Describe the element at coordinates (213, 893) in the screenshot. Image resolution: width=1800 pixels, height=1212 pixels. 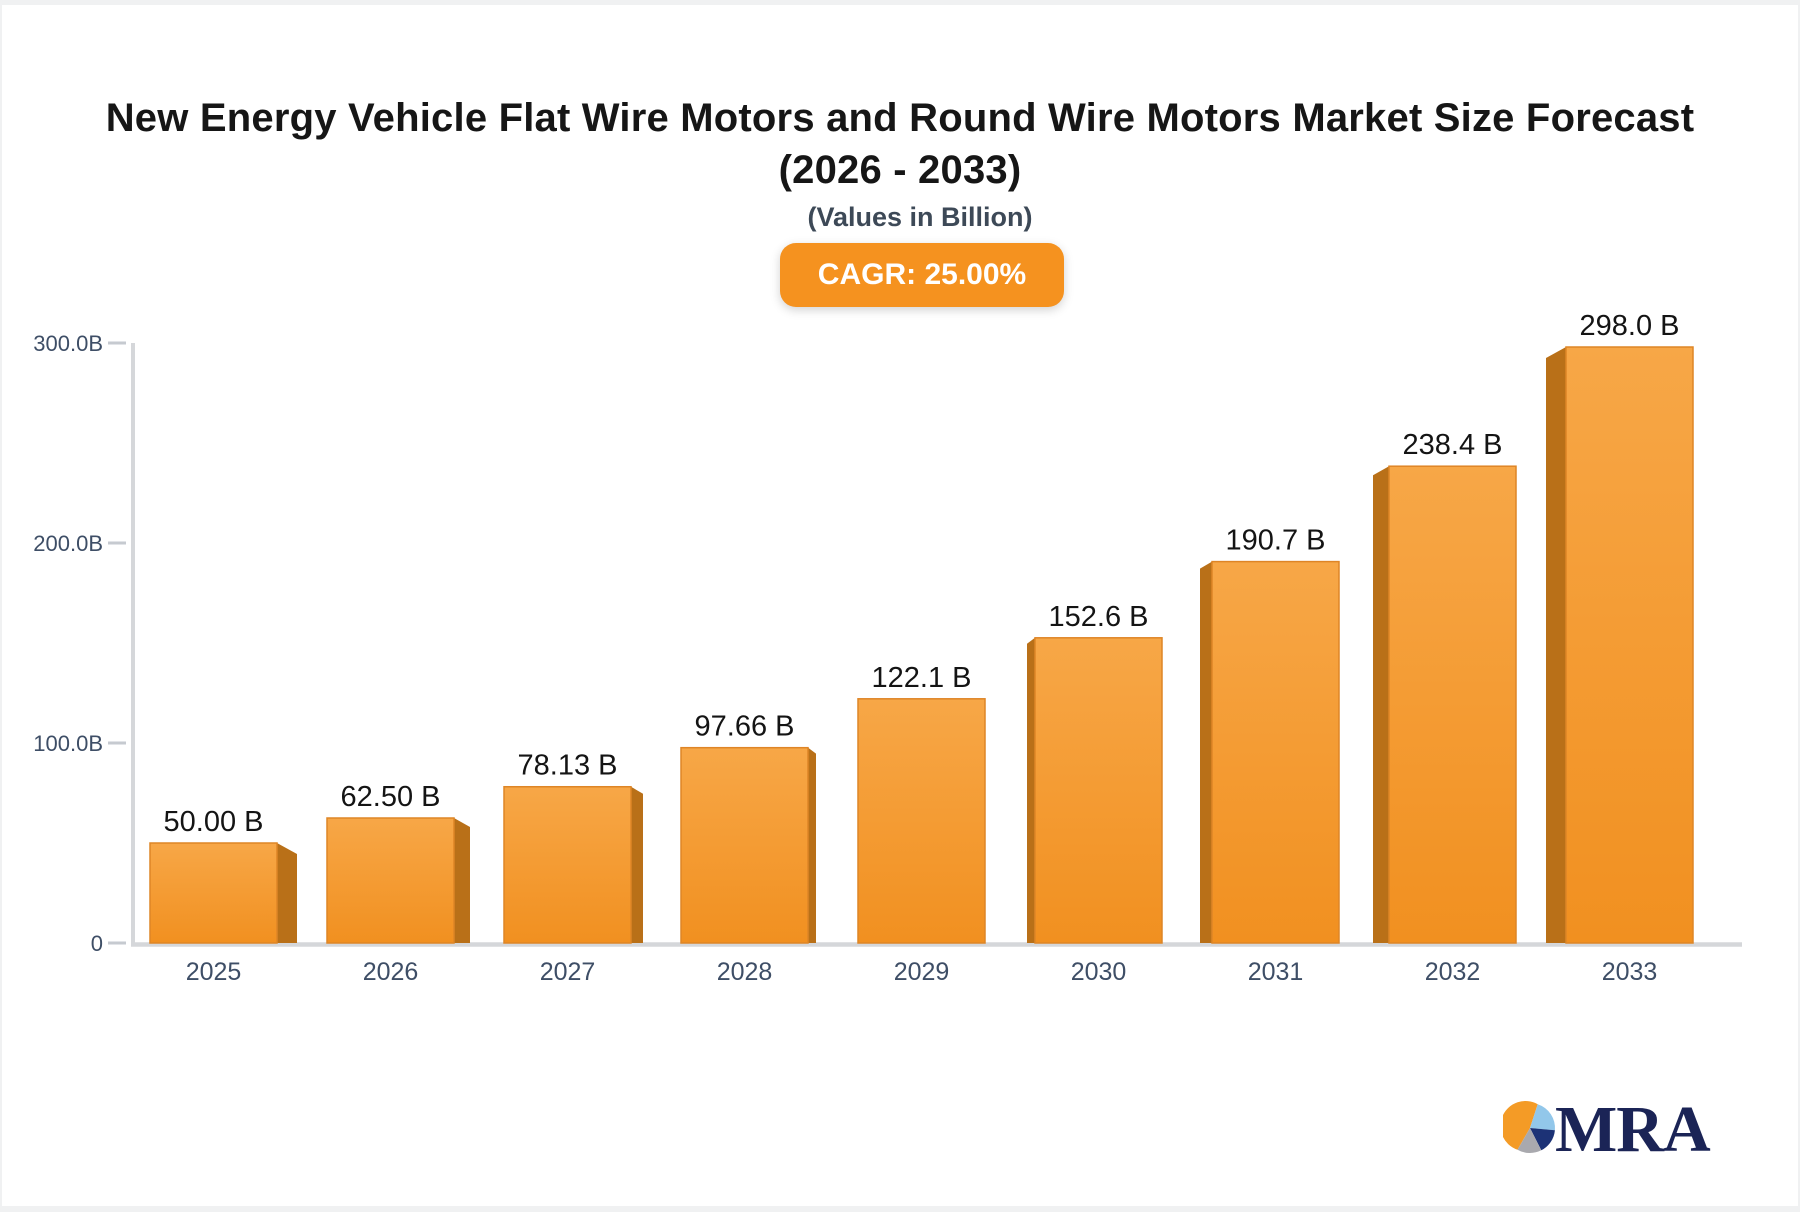
I see `bar-2025` at that location.